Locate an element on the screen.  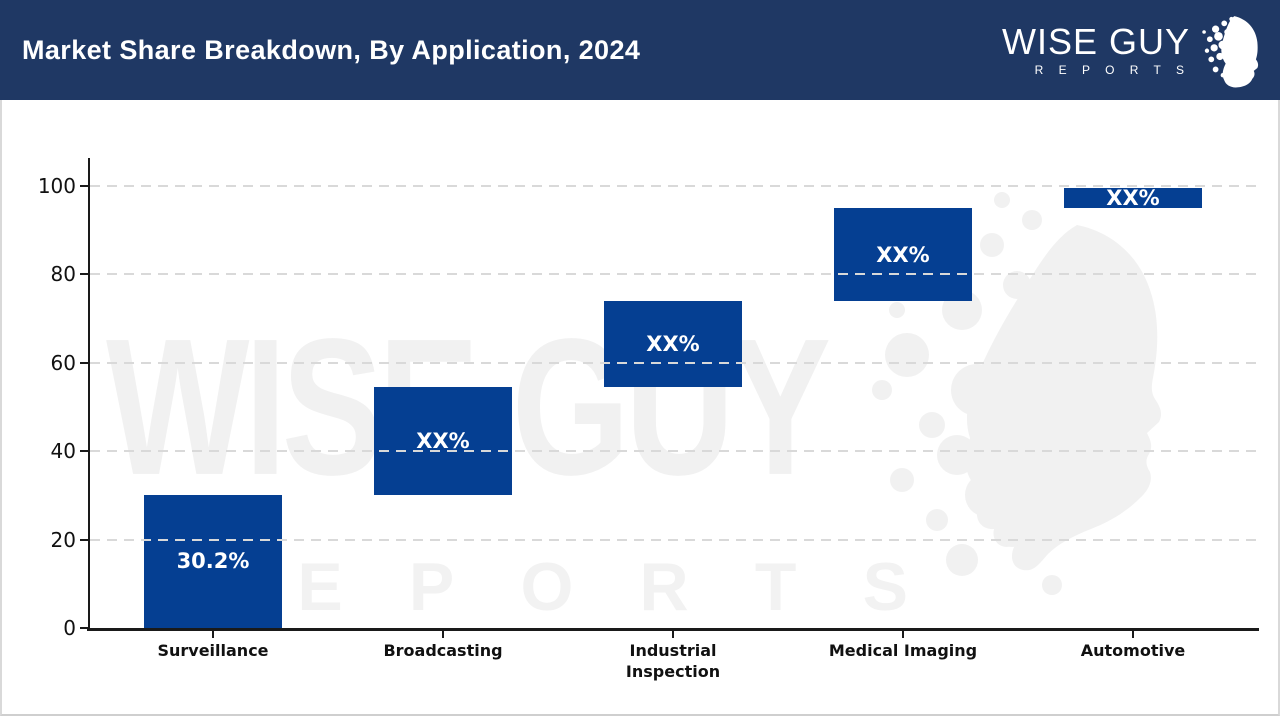
bar-broadcasting: XX% is located at coordinates (443, 441).